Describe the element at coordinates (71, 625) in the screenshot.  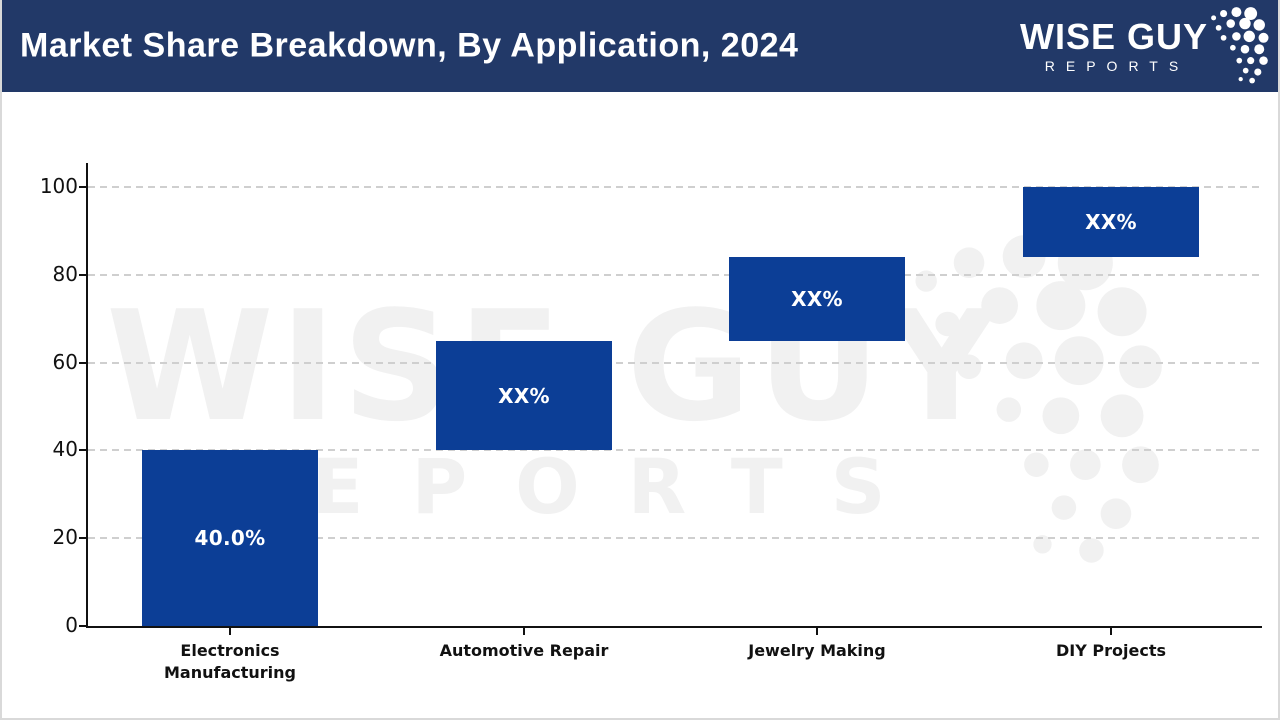
I see `y-tick-label: 0` at that location.